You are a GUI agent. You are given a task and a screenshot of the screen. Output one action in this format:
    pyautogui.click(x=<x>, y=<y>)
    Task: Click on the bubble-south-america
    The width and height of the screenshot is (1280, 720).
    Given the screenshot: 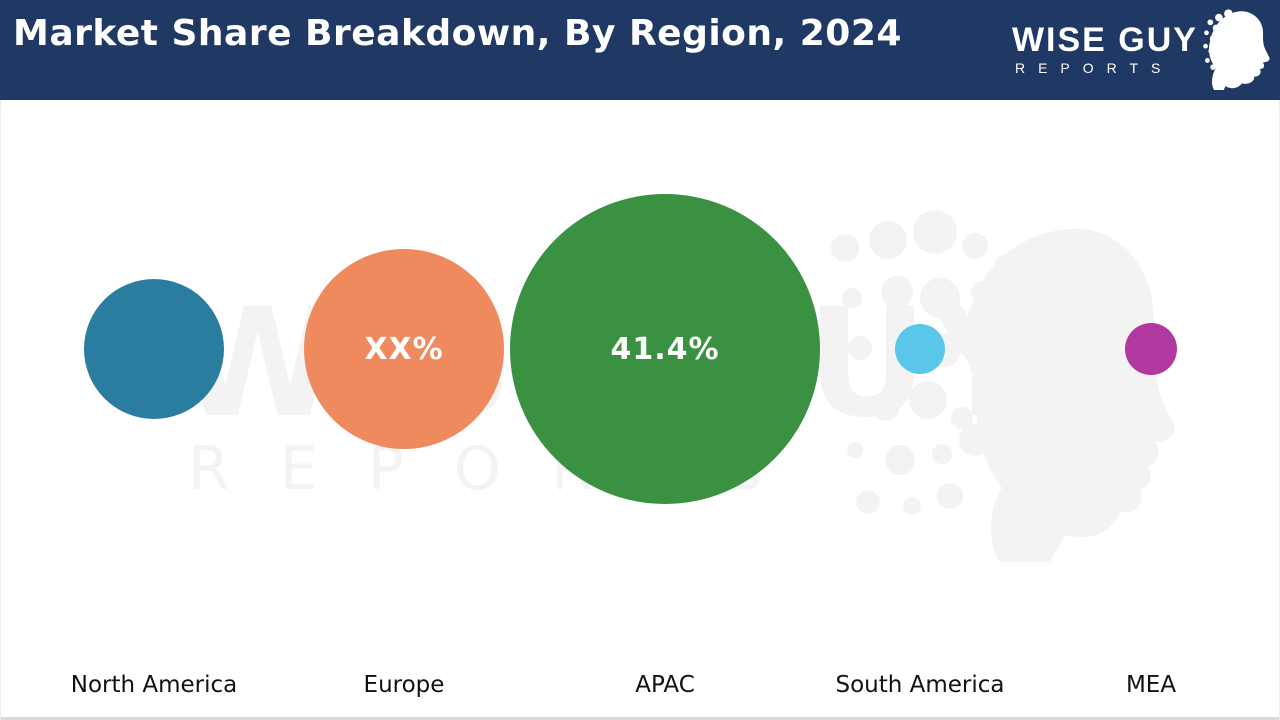 What is the action you would take?
    pyautogui.click(x=920, y=349)
    